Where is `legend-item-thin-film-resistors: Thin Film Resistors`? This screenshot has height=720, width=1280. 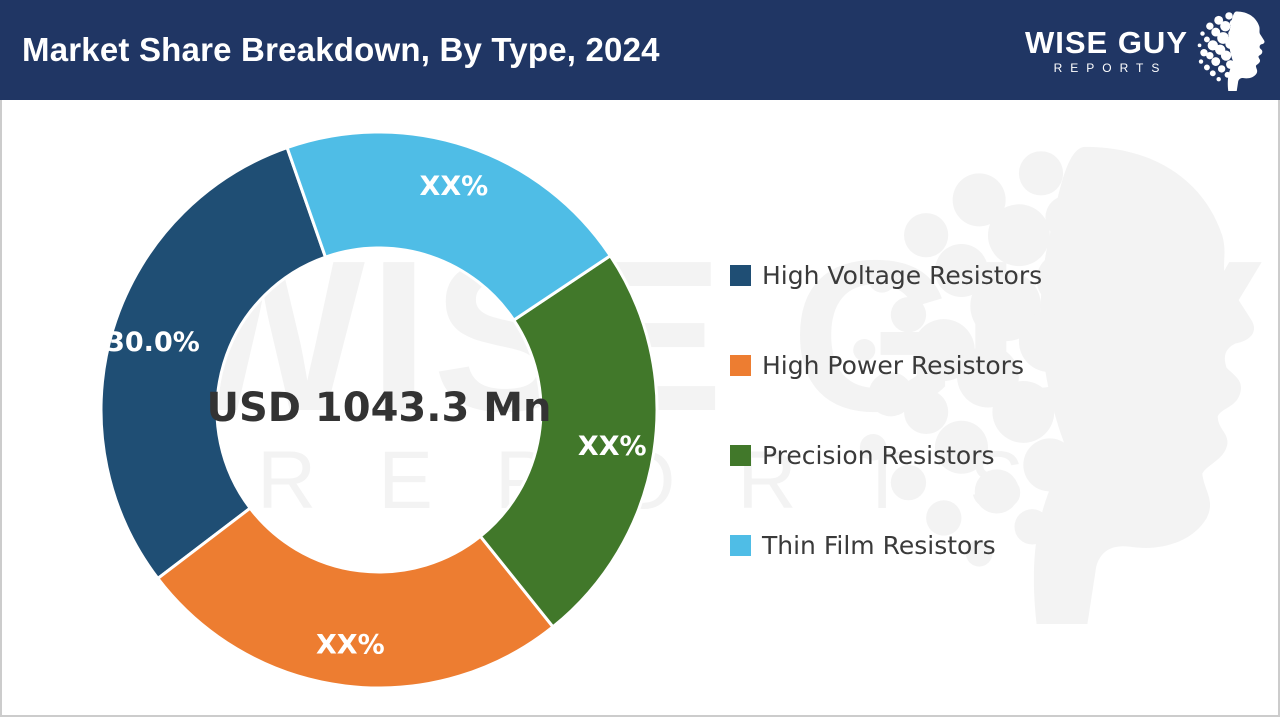 legend-item-thin-film-resistors: Thin Film Resistors is located at coordinates (886, 545).